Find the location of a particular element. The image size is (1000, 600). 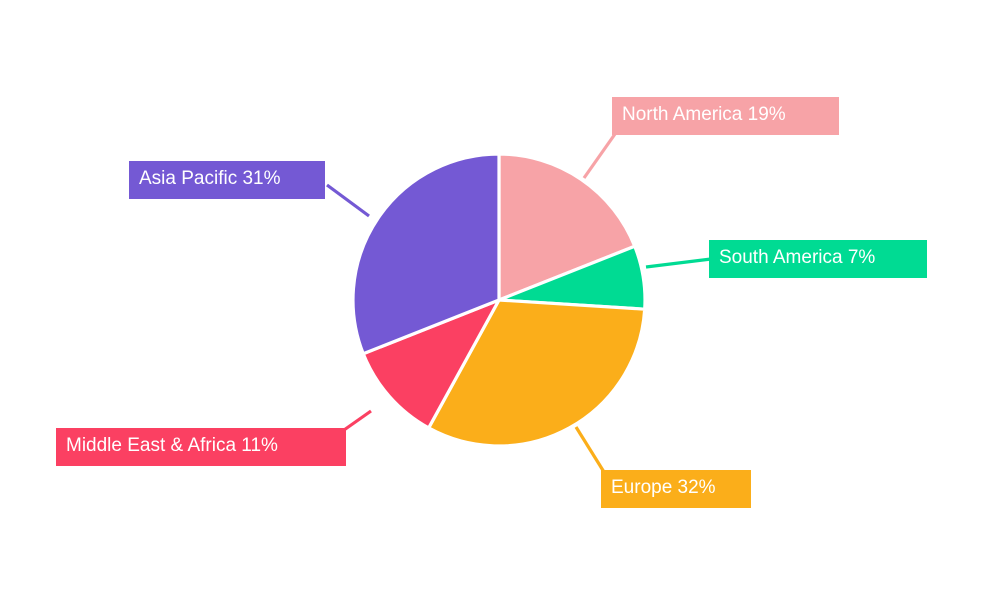

leader-line-south-america is located at coordinates (678, 263).